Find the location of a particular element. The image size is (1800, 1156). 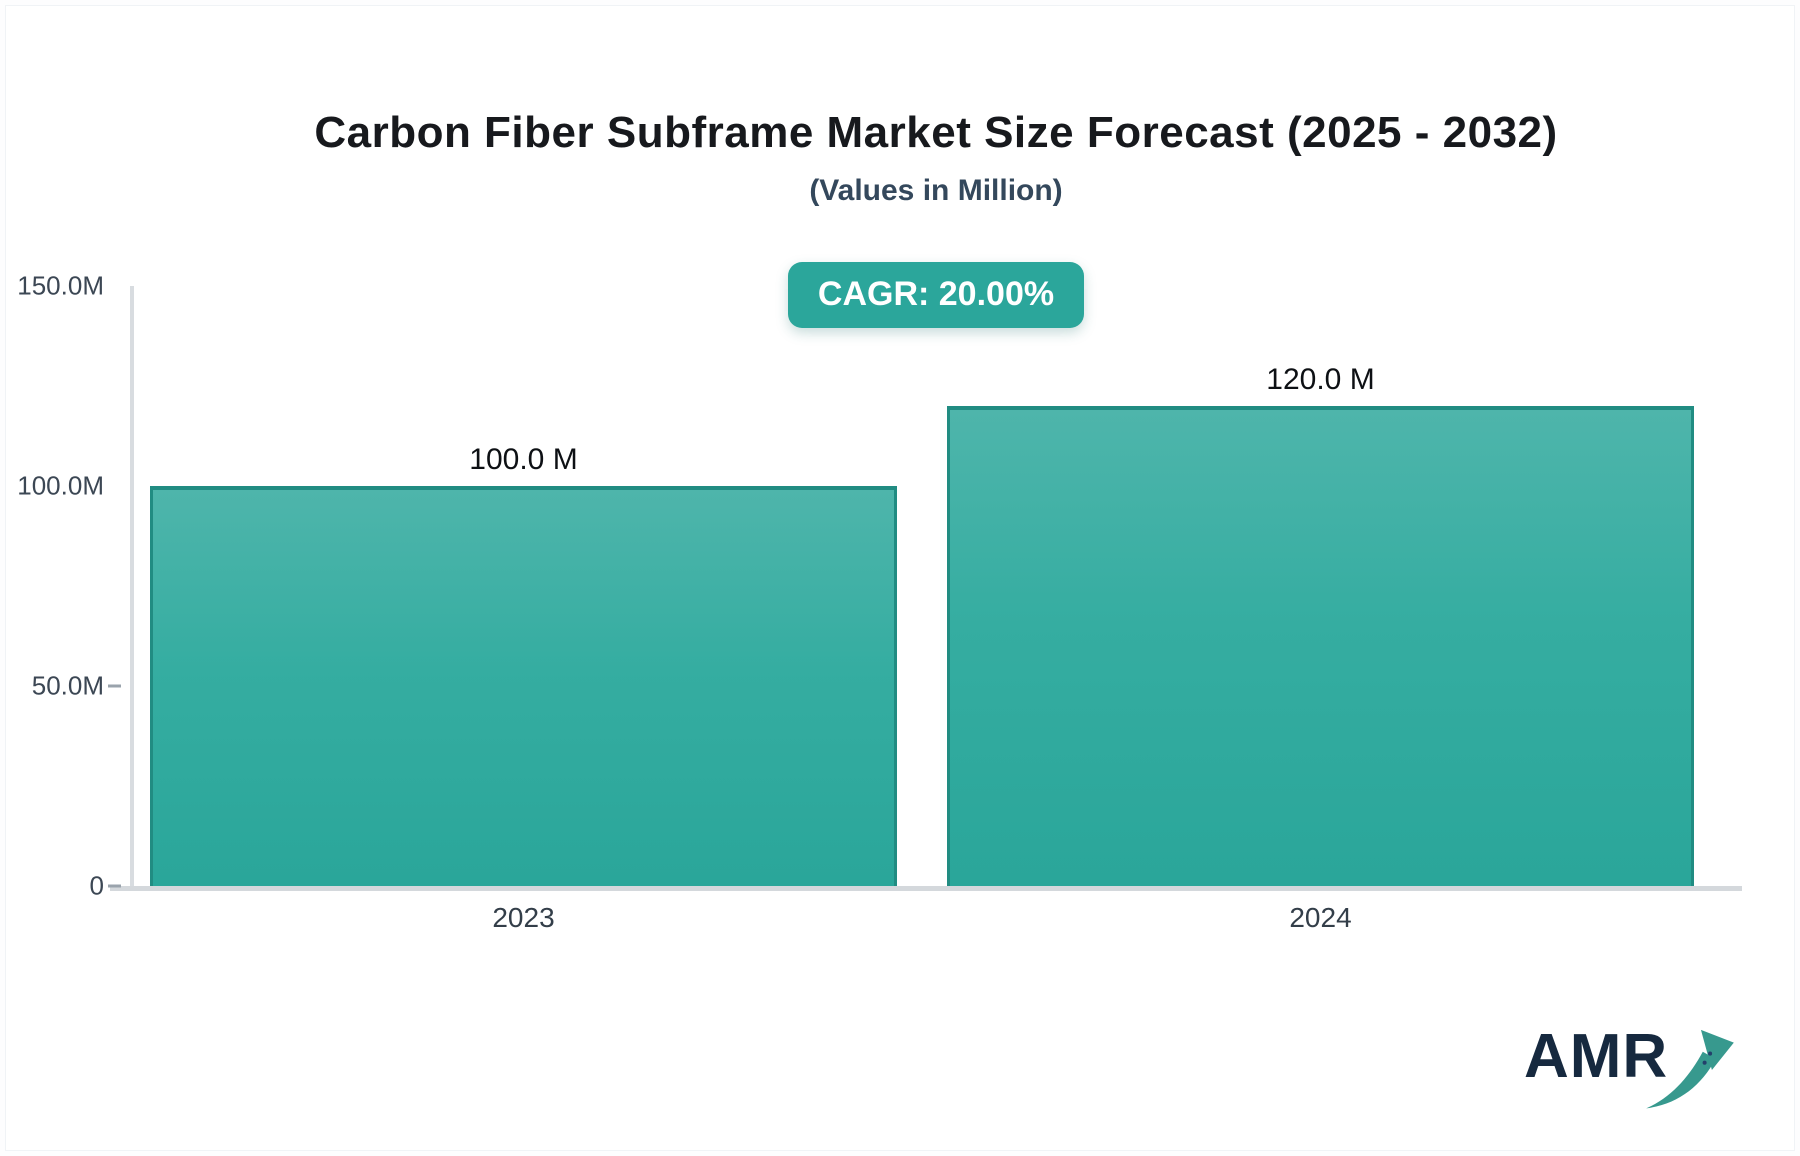

bar-value-label: 100.0 M is located at coordinates (523, 459).